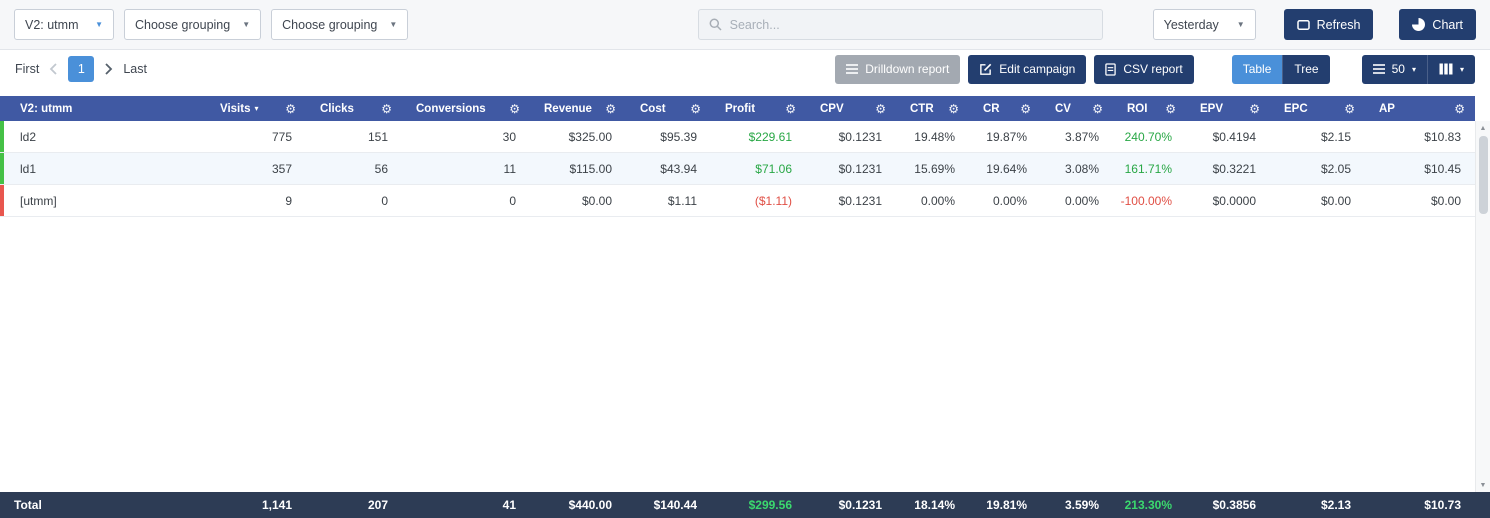 This screenshot has width=1490, height=518. Describe the element at coordinates (1296, 109) in the screenshot. I see `column-label-group: EPC` at that location.